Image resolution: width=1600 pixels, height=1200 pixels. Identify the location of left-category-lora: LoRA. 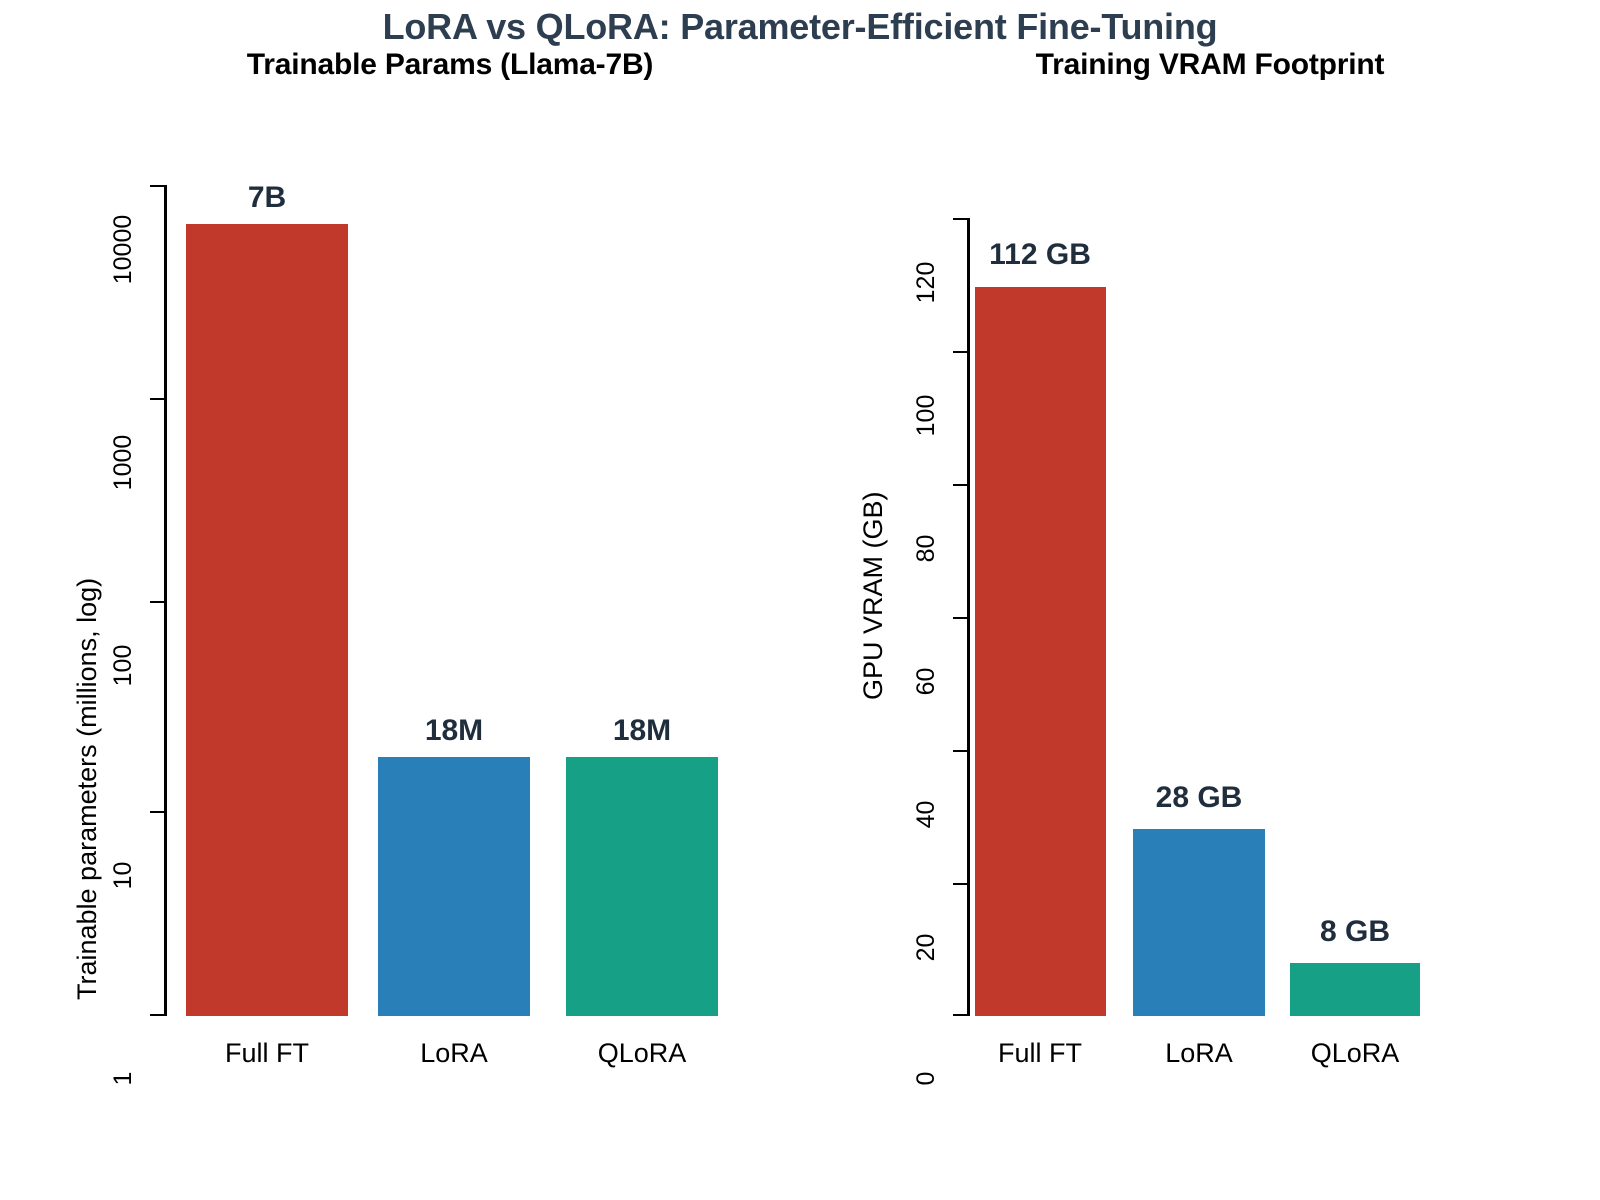
(454, 1053).